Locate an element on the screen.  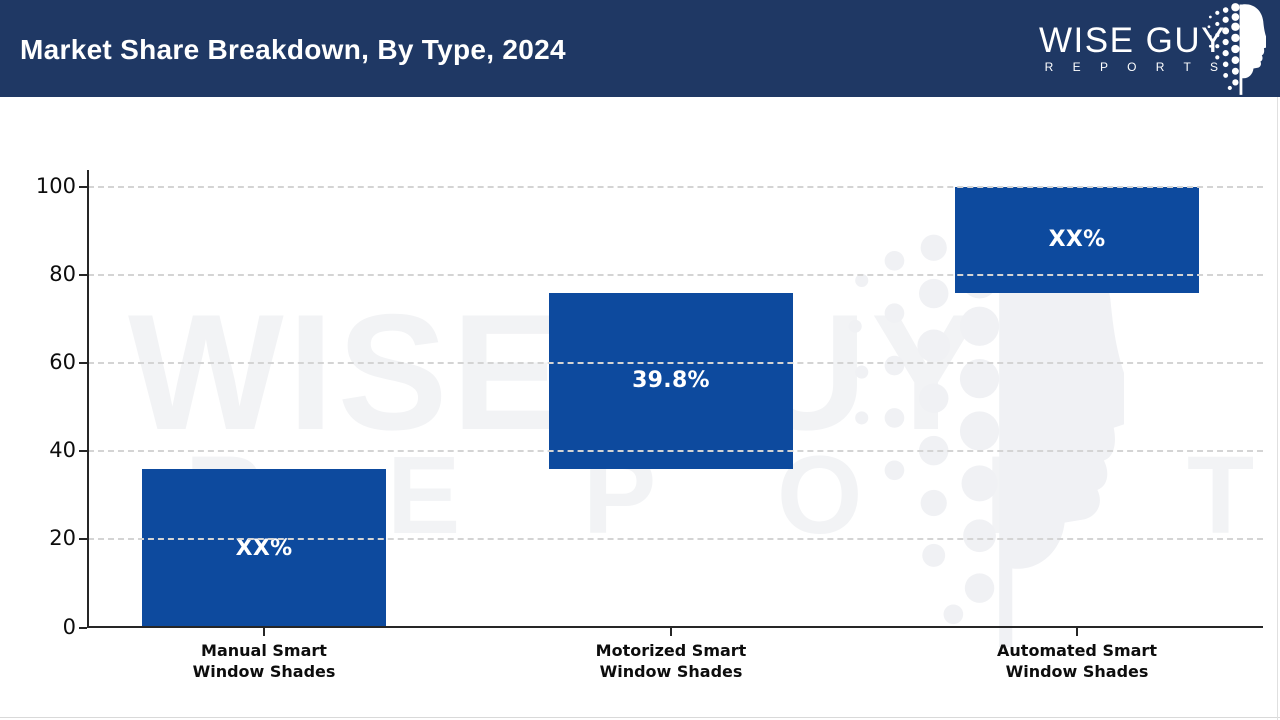
wise-guy-reports-logo: WISE GUY R E P O R T S is located at coordinates (1152, 48).